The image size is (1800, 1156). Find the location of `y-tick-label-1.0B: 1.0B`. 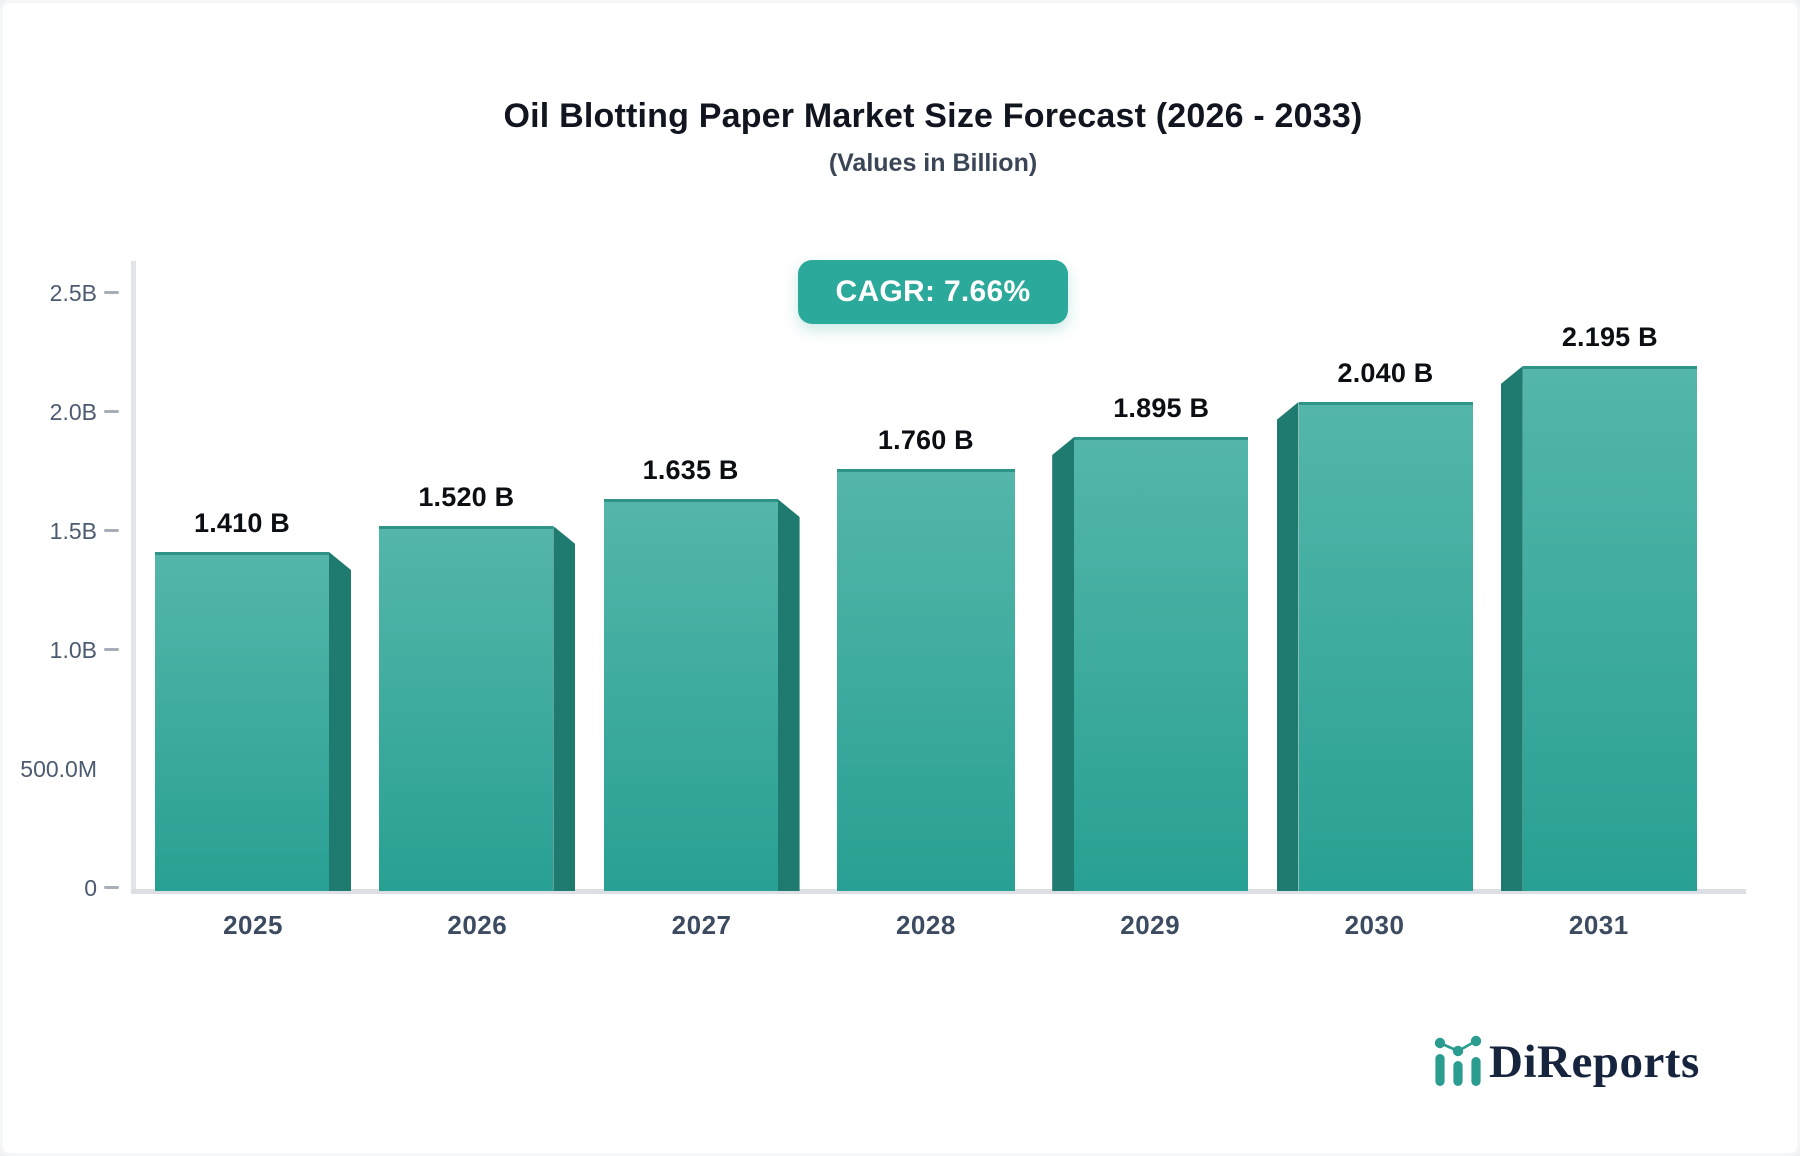

y-tick-label-1.0B: 1.0B is located at coordinates (73, 650).